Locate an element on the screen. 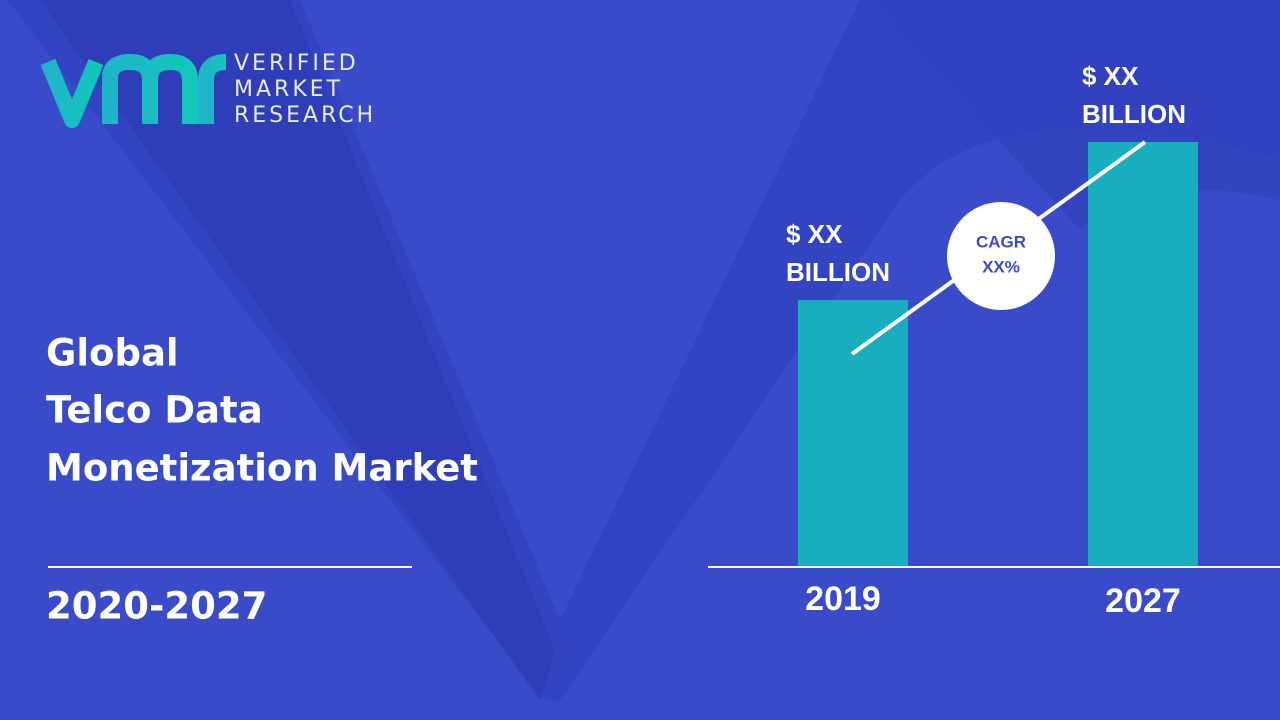 The image size is (1280, 720). bar-label: 2019 is located at coordinates (843, 599).